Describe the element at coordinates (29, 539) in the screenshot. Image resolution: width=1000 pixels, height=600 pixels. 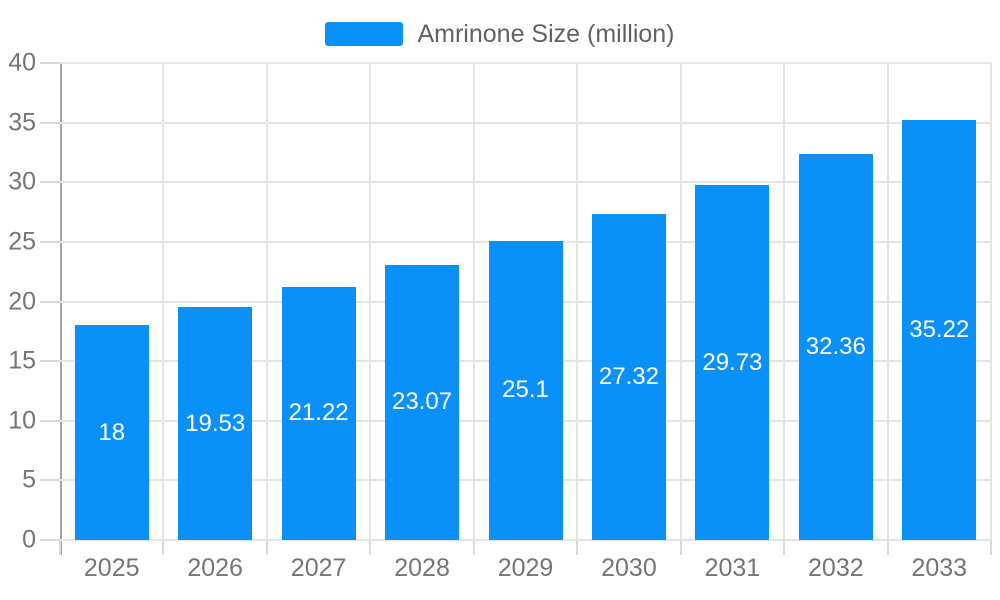
I see `y-axis-label: 0` at that location.